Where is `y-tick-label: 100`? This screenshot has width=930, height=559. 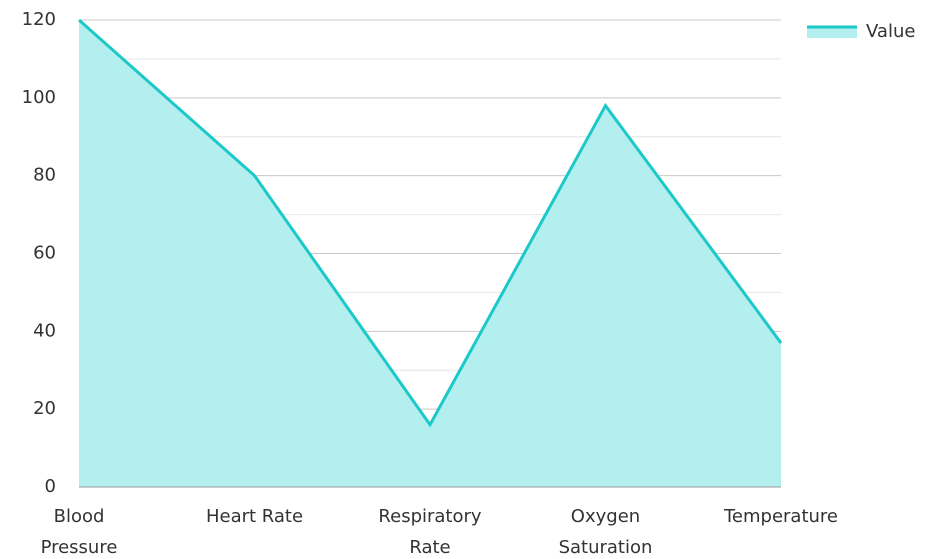 y-tick-label: 100 is located at coordinates (39, 97).